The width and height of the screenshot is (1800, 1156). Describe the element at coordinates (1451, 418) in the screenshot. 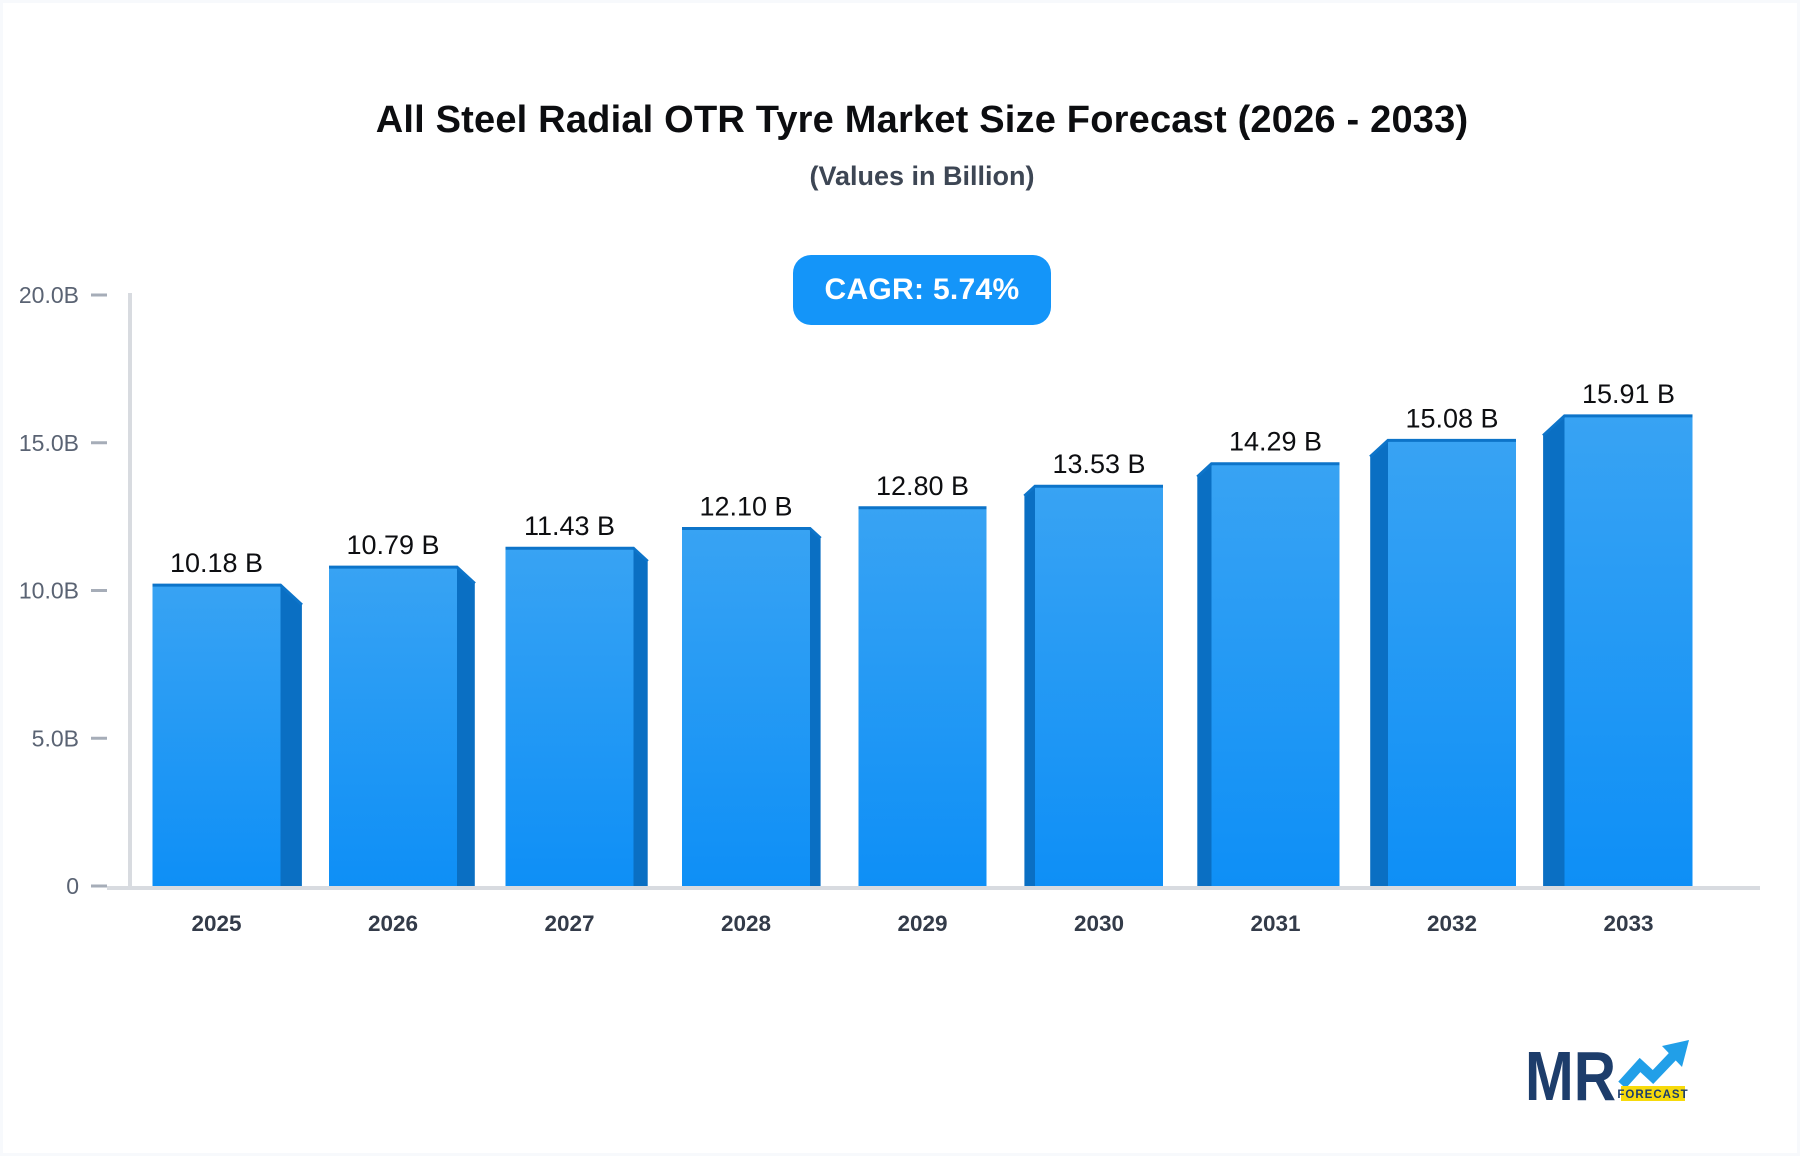

I see `bar-value-label-2032: 15.08 B` at that location.